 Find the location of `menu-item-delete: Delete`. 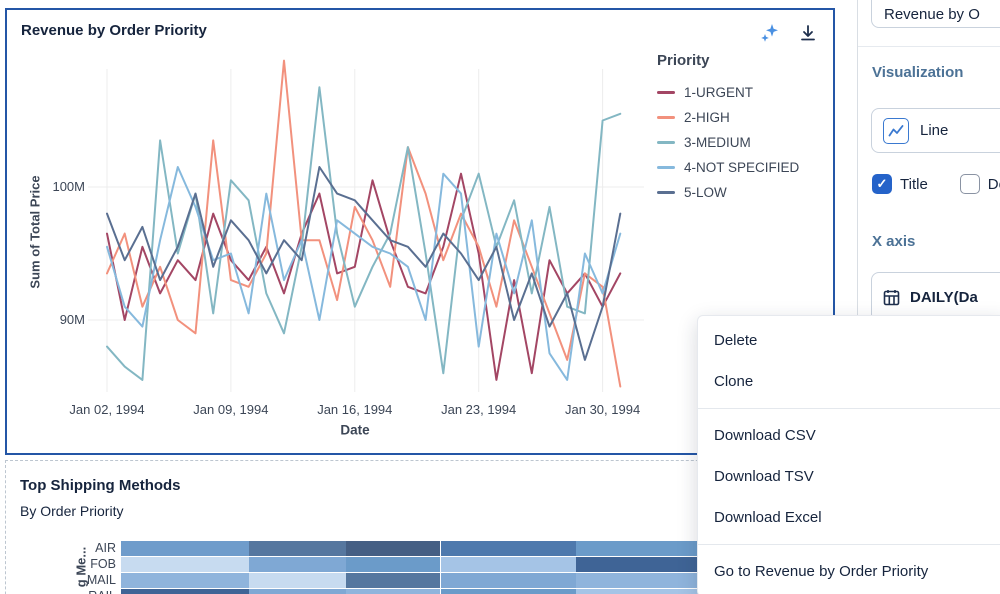

menu-item-delete: Delete is located at coordinates (736, 340).